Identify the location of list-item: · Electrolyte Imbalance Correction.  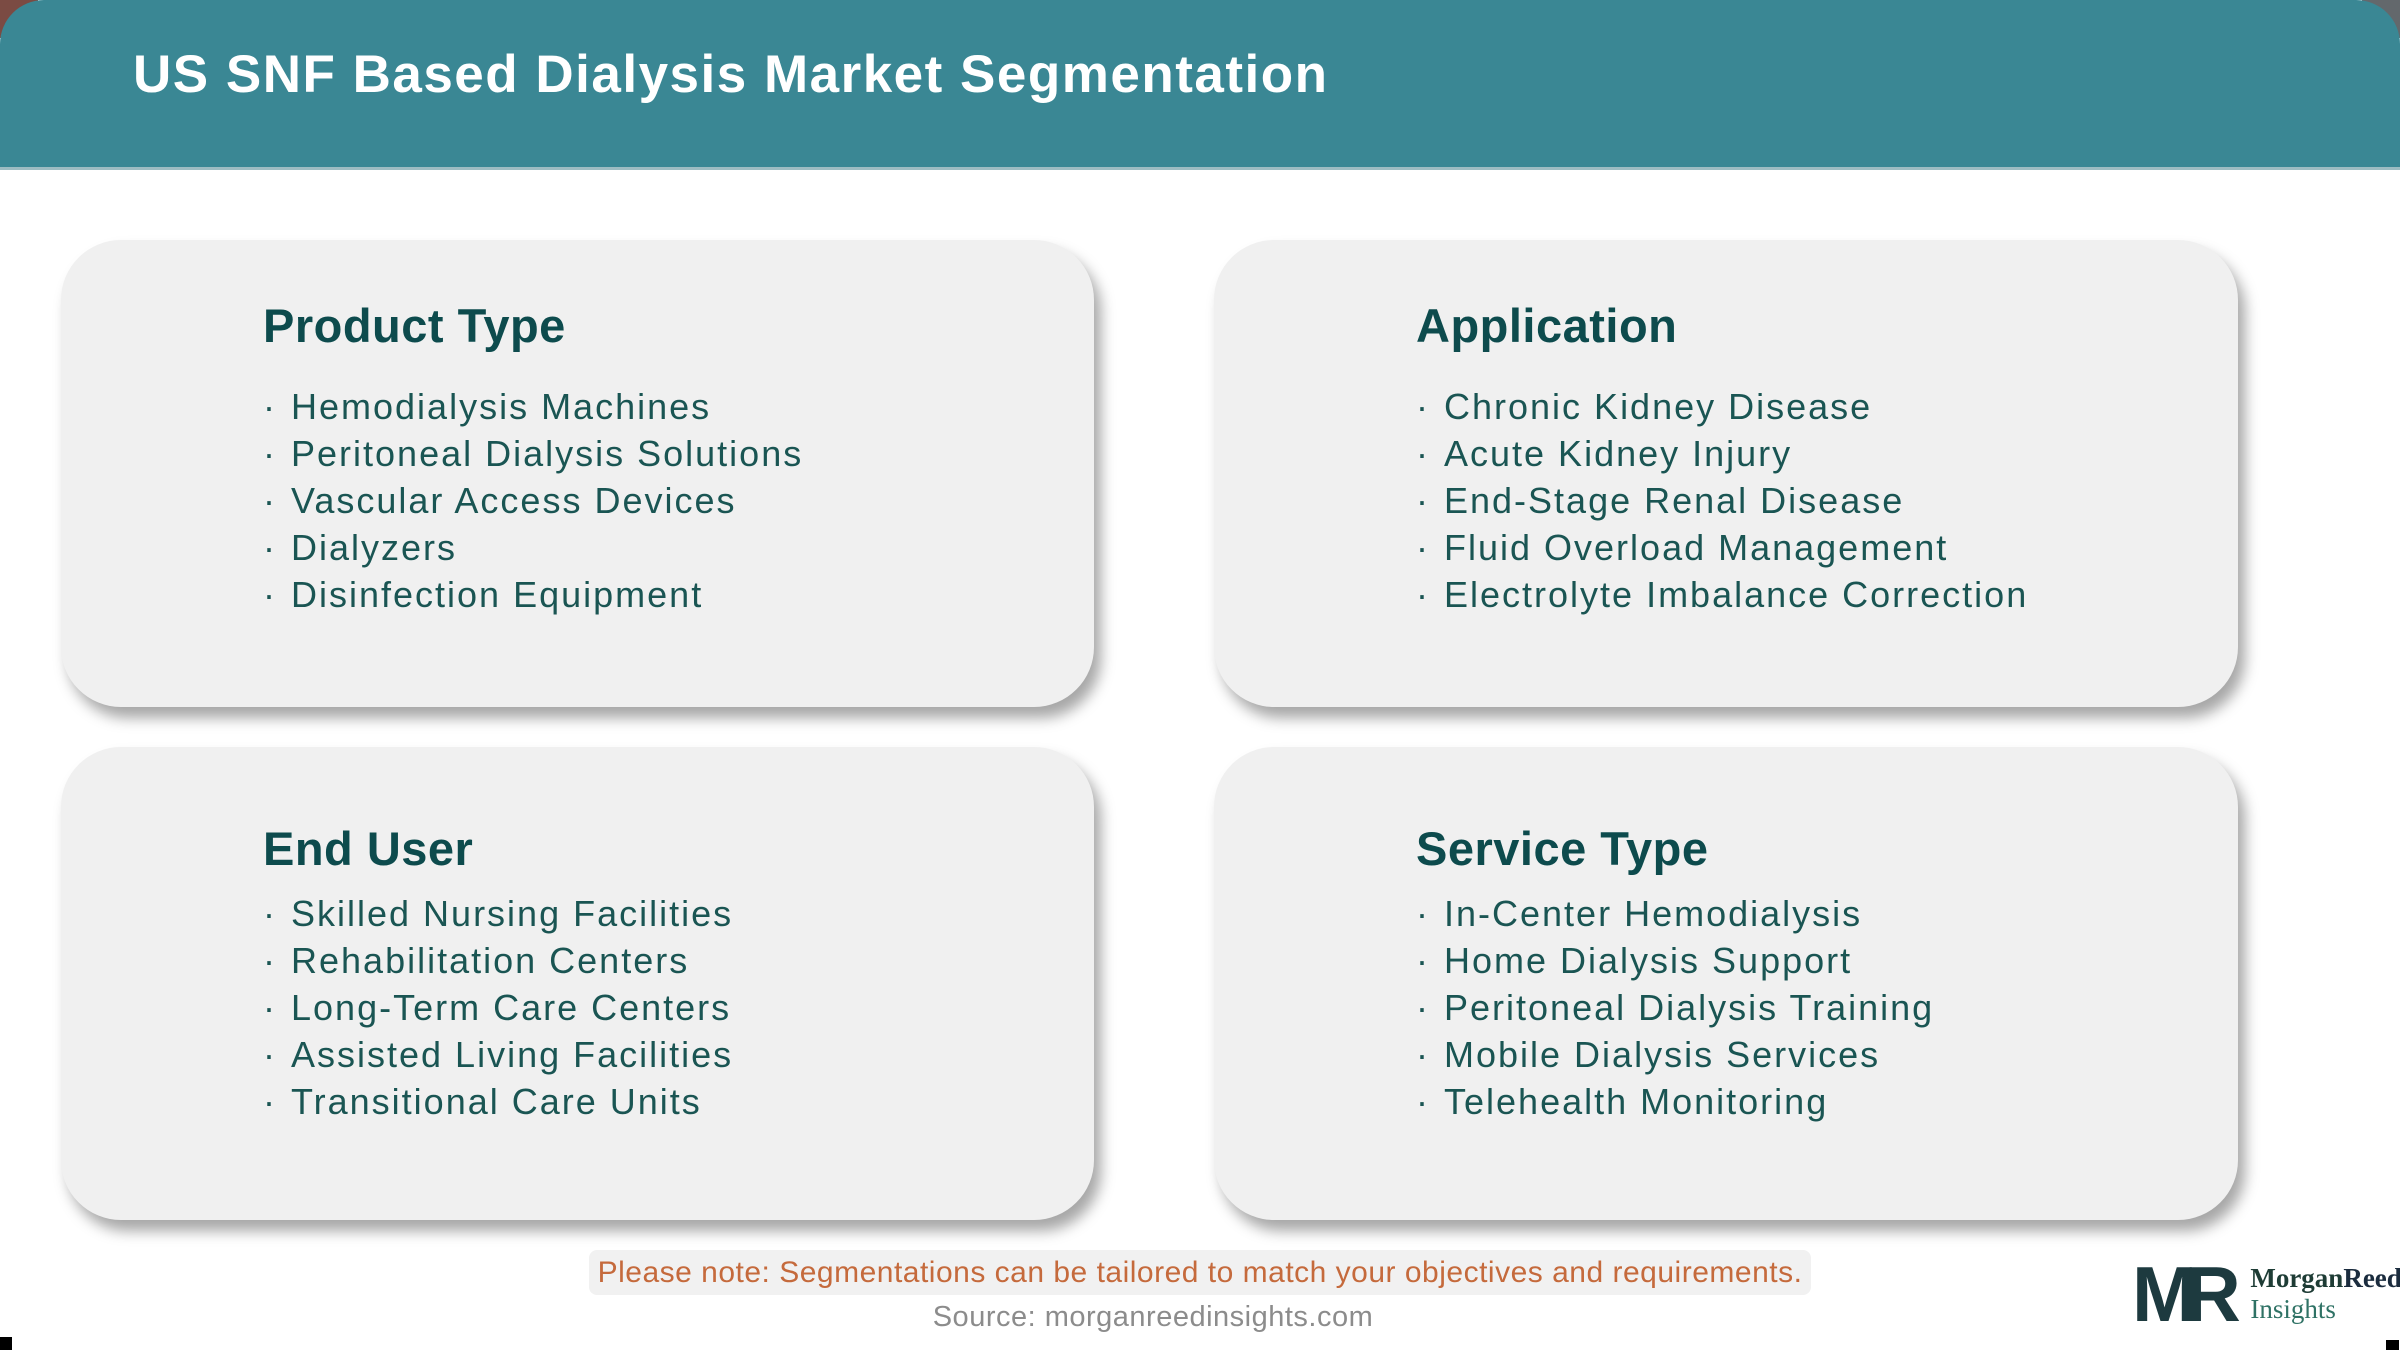
(1807, 594).